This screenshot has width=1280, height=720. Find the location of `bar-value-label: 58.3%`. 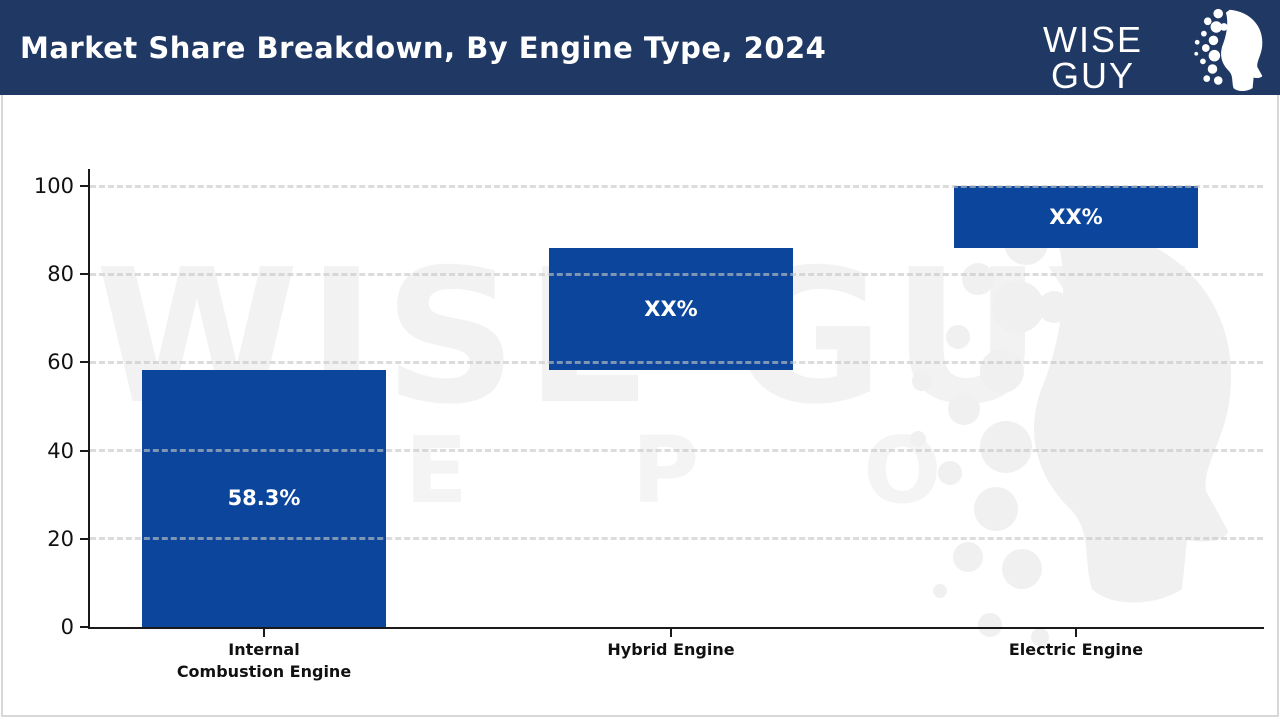

bar-value-label: 58.3% is located at coordinates (264, 498).